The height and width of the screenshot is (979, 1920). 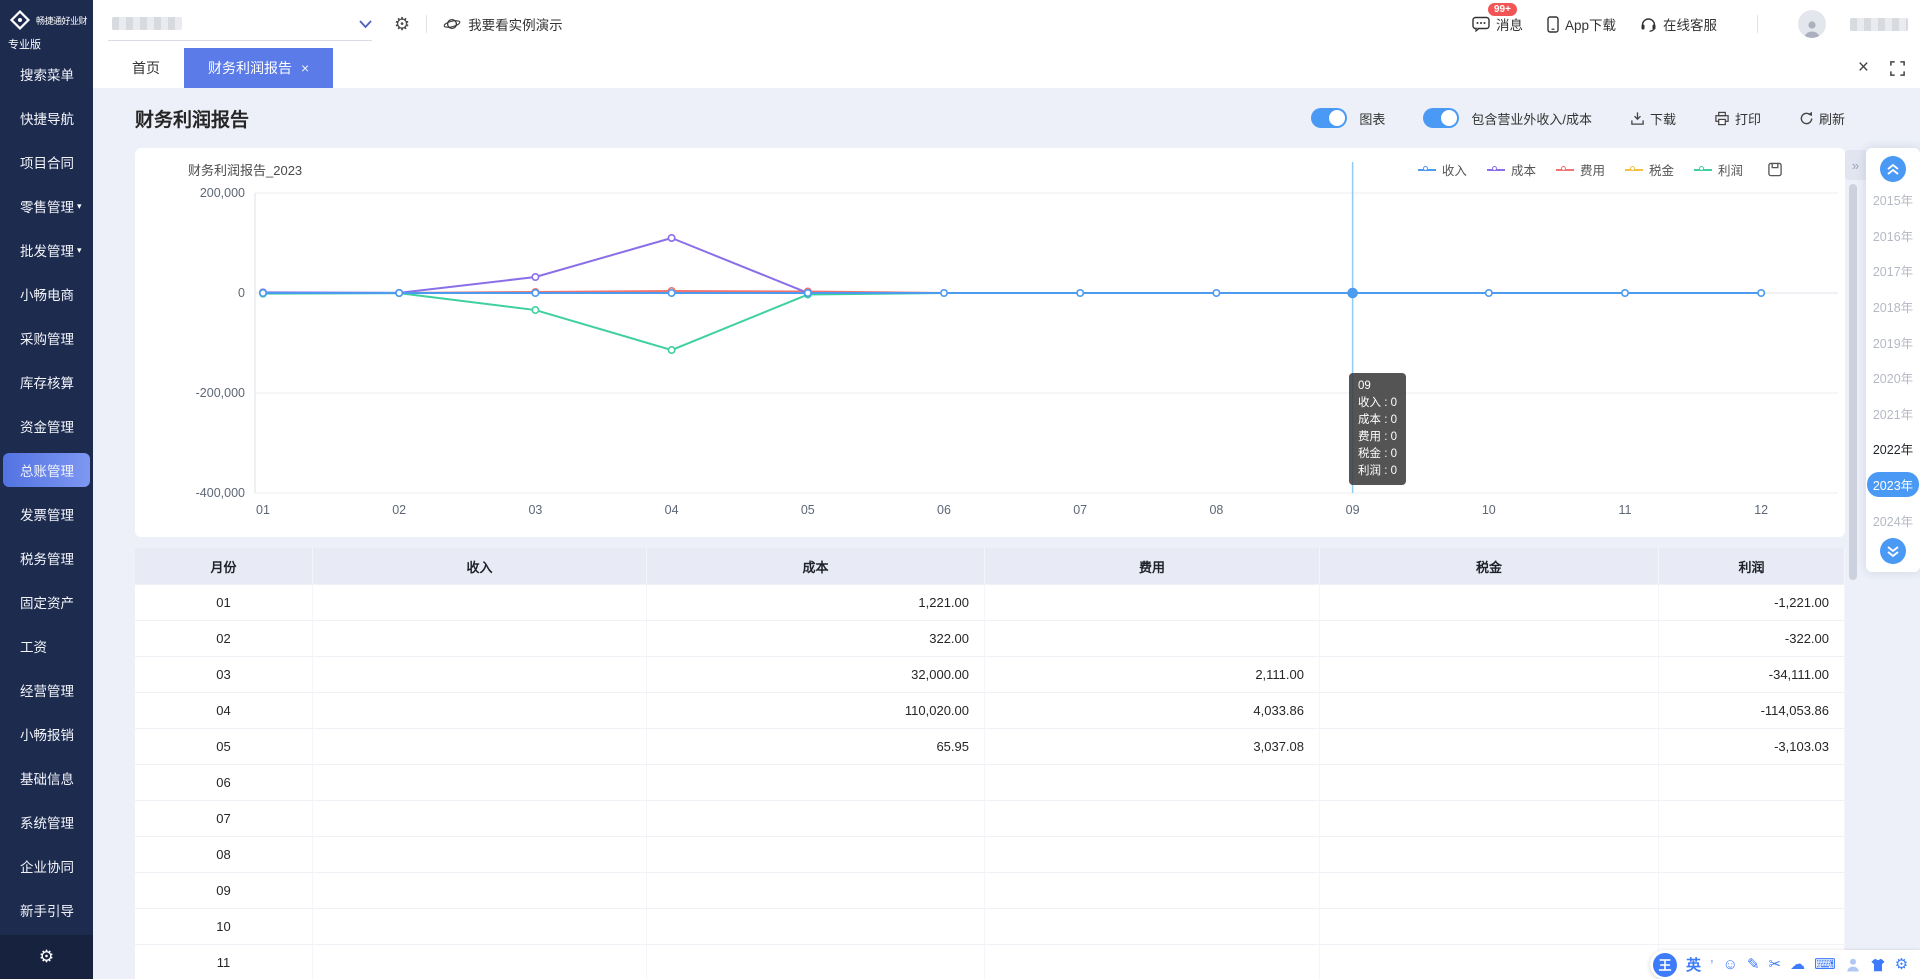 I want to click on nonoperating-toggle, so click(x=1441, y=118).